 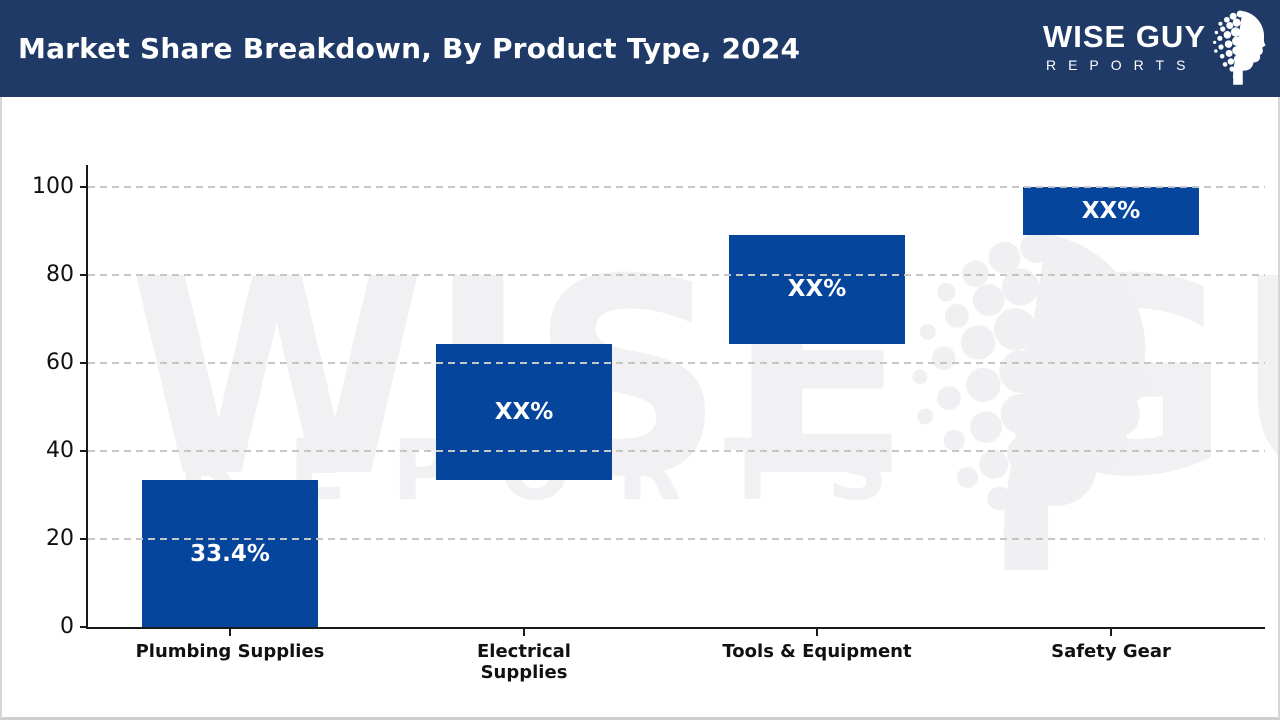 What do you see at coordinates (1032, 400) in the screenshot?
I see `watermark-head-icon` at bounding box center [1032, 400].